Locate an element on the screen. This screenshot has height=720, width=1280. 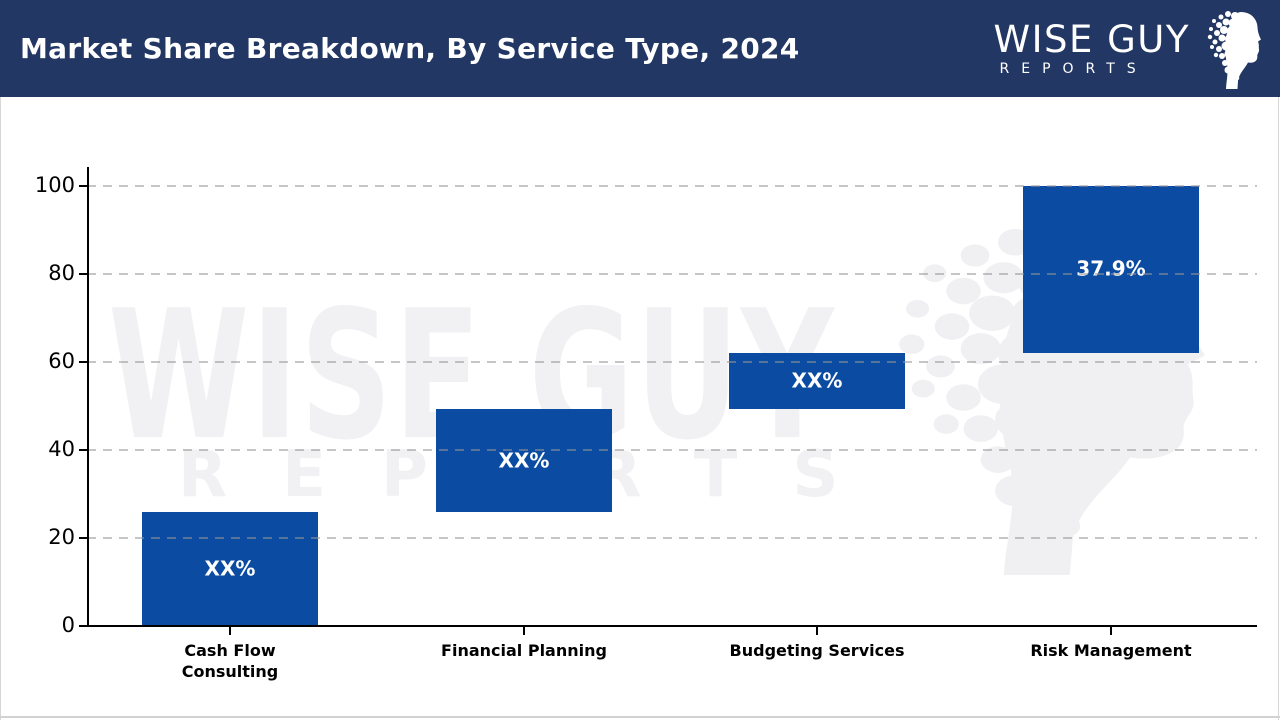
footer-divider is located at coordinates (640, 717).